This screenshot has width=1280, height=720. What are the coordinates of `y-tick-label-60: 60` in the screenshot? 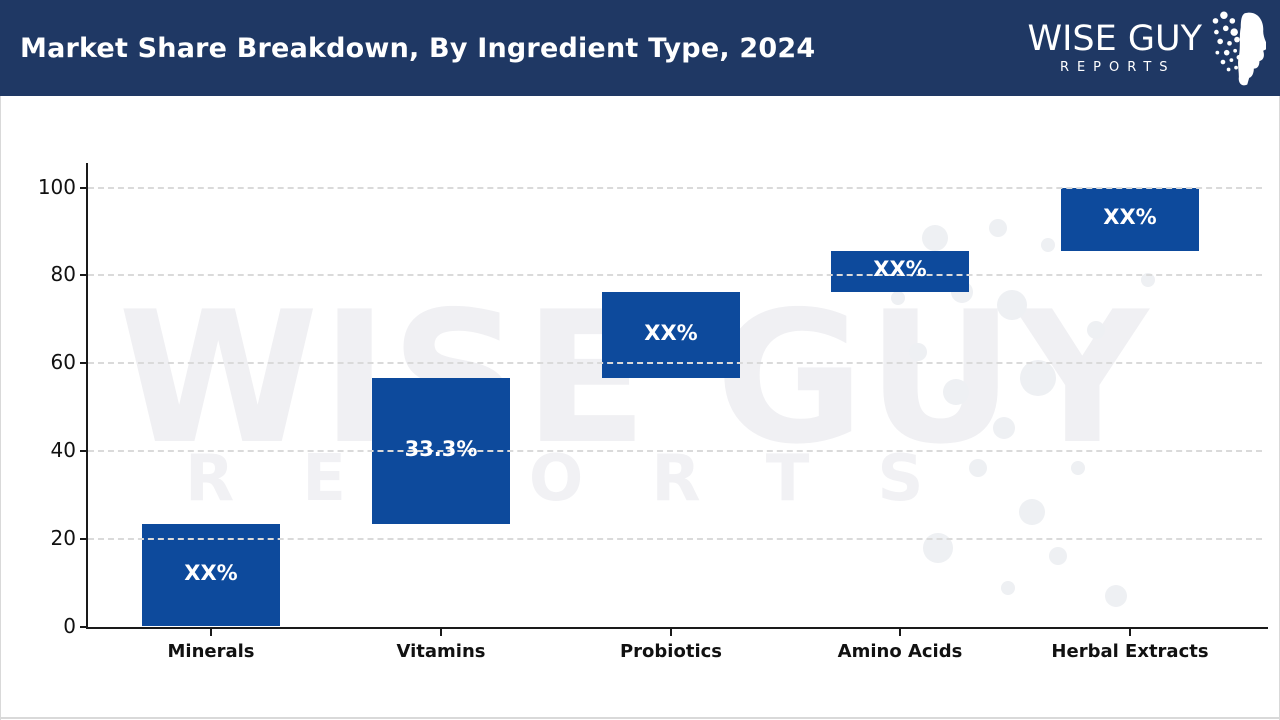 It's located at (63, 362).